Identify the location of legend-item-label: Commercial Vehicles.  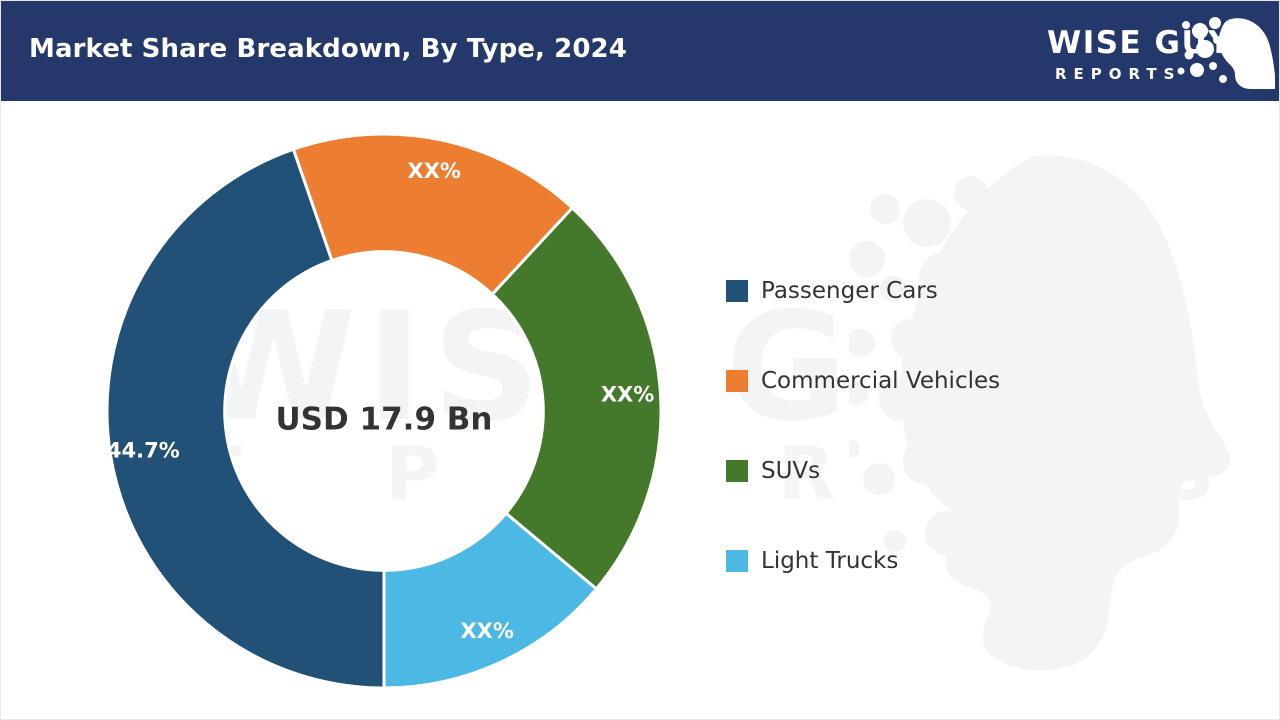
(881, 381).